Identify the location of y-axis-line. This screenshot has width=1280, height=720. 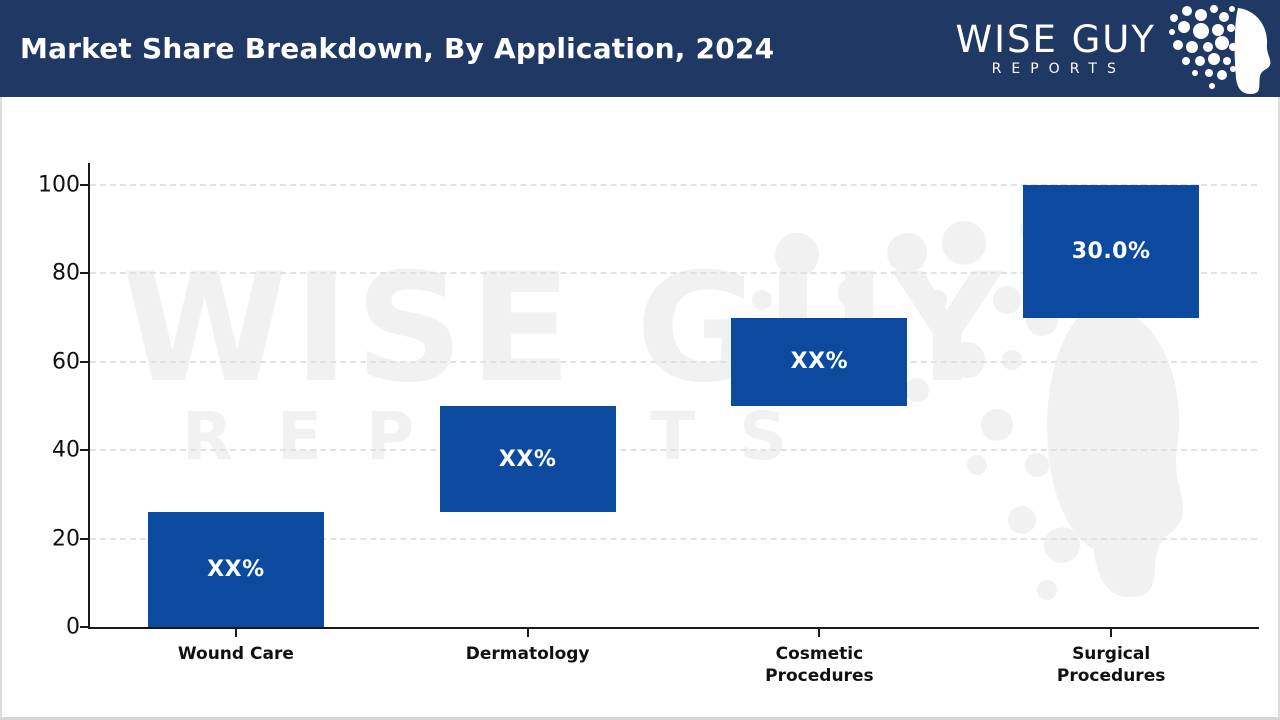
(89, 396).